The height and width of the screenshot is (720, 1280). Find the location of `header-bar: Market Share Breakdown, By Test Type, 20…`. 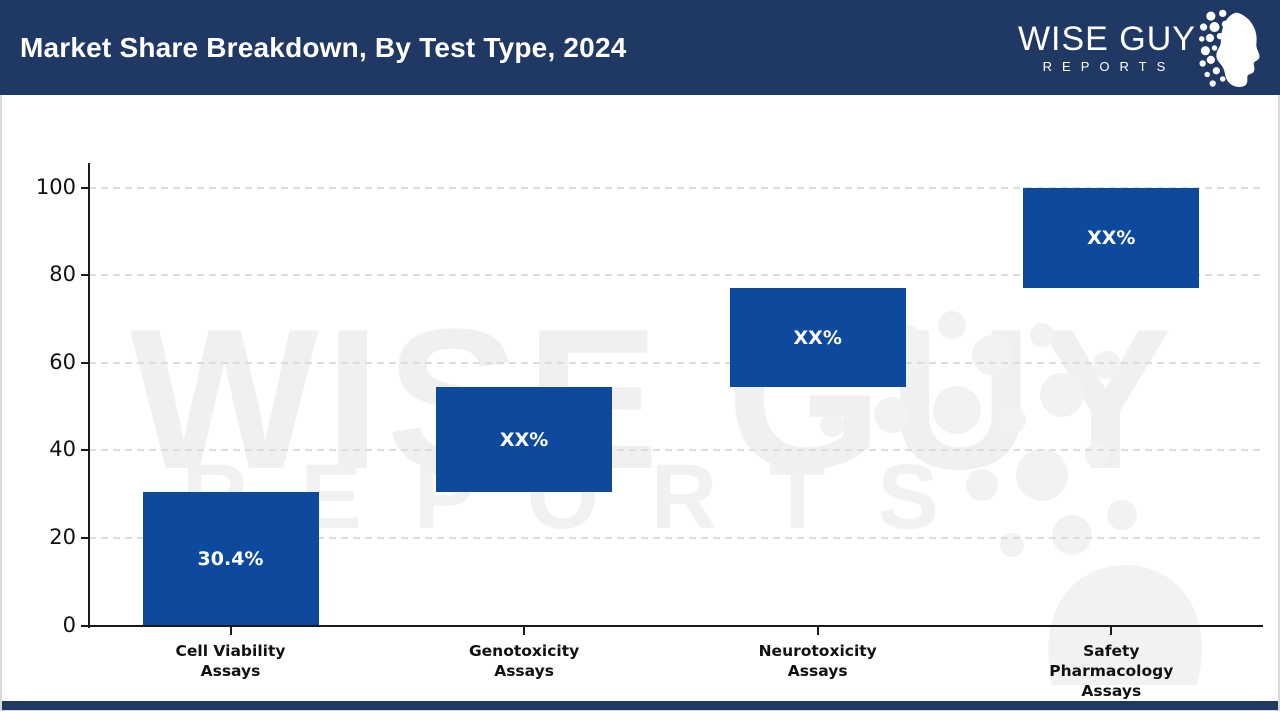

header-bar: Market Share Breakdown, By Test Type, 20… is located at coordinates (640, 47).